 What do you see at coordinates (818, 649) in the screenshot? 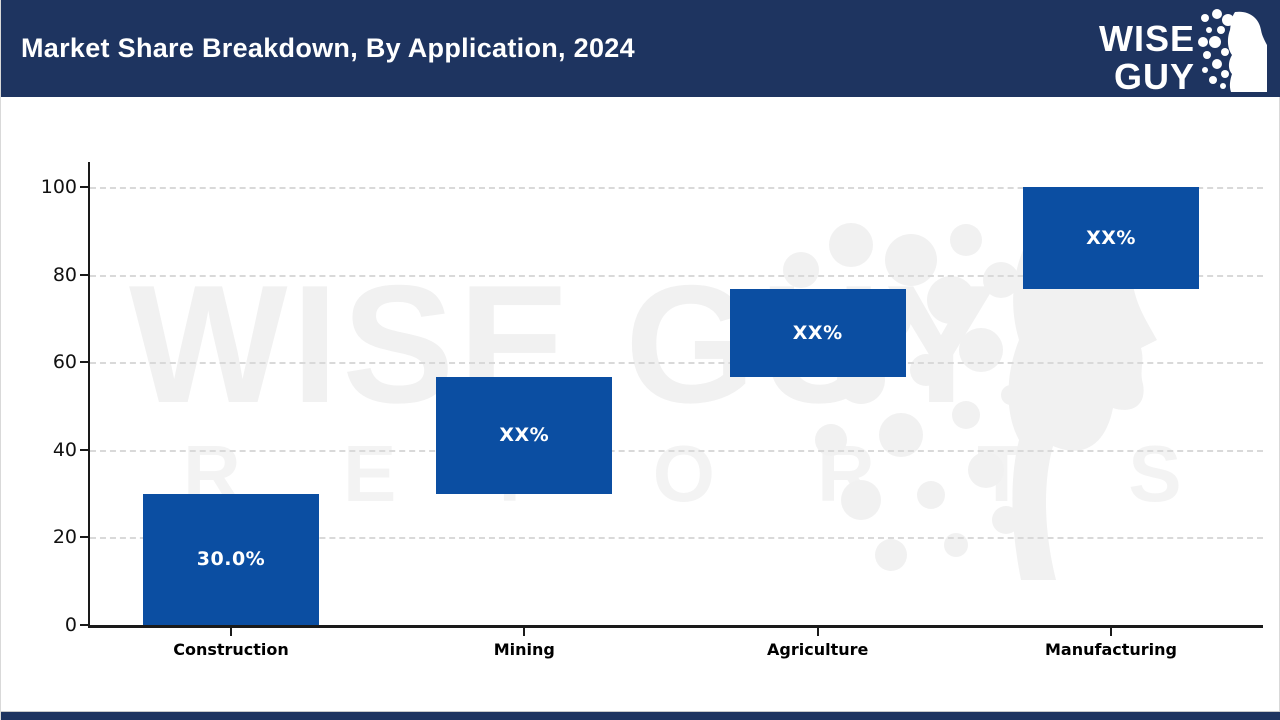
I see `x-category-label: Agriculture` at bounding box center [818, 649].